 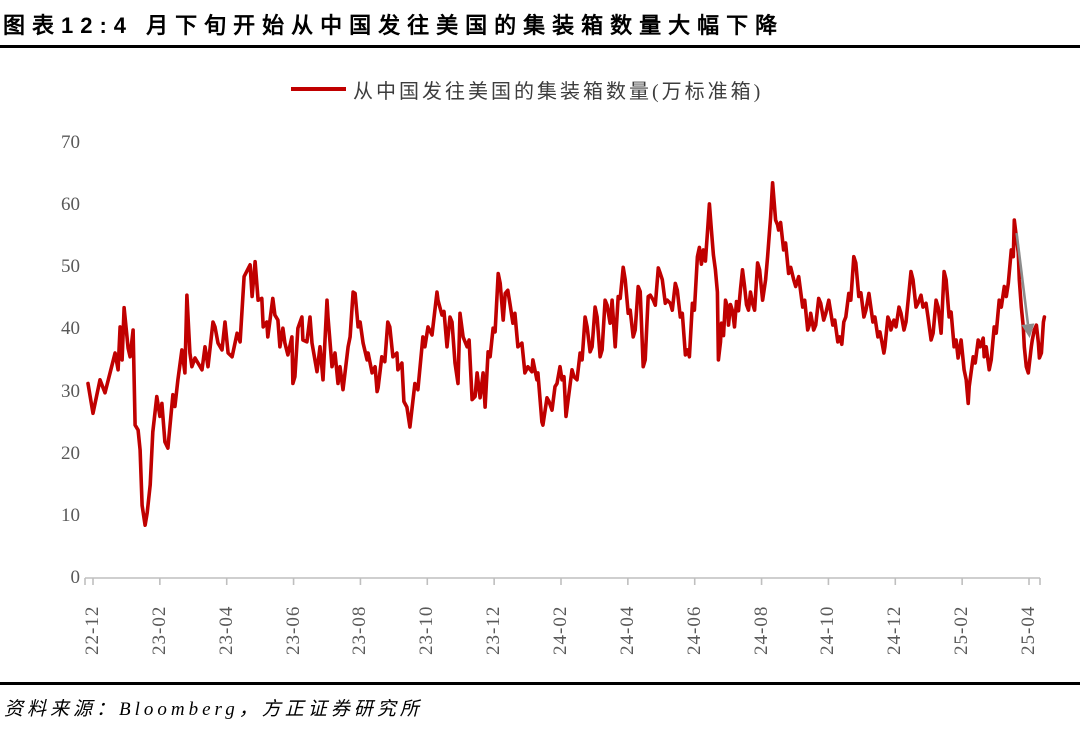 What do you see at coordinates (1028, 331) in the screenshot?
I see `drop-arrow-head` at bounding box center [1028, 331].